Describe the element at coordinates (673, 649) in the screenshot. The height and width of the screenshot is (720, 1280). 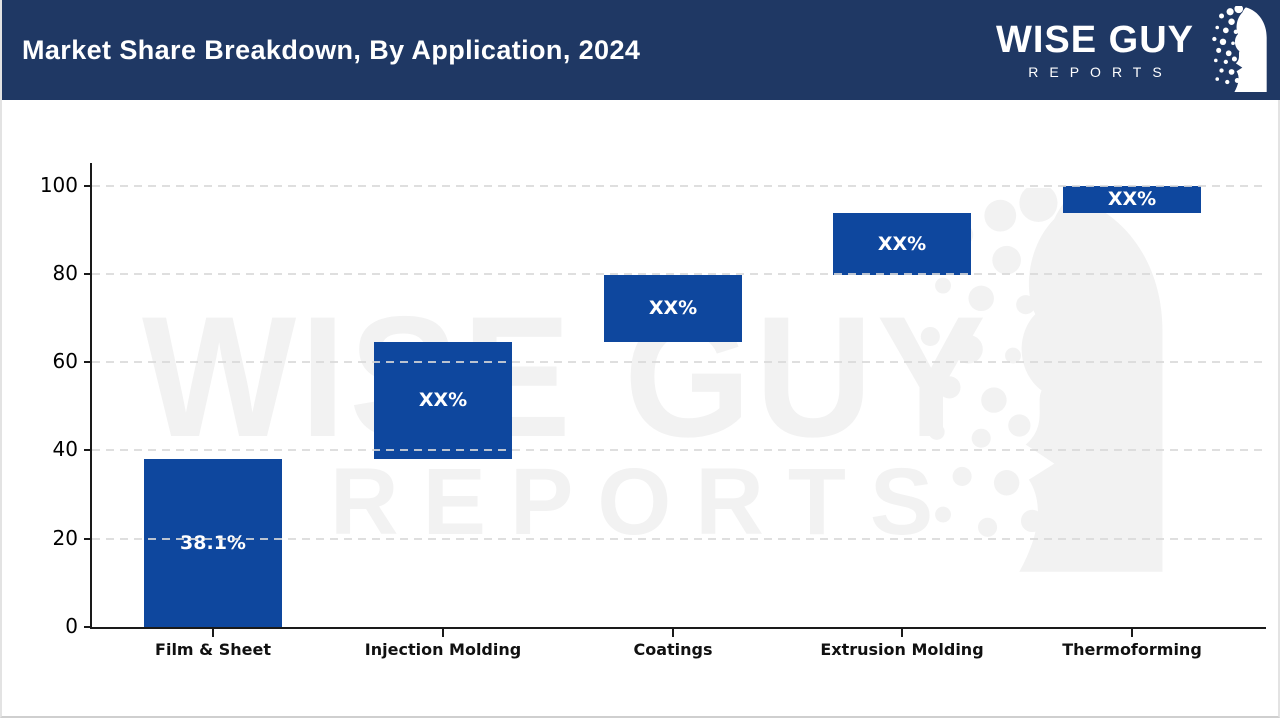
I see `x-axis-category-label: Coatings` at that location.